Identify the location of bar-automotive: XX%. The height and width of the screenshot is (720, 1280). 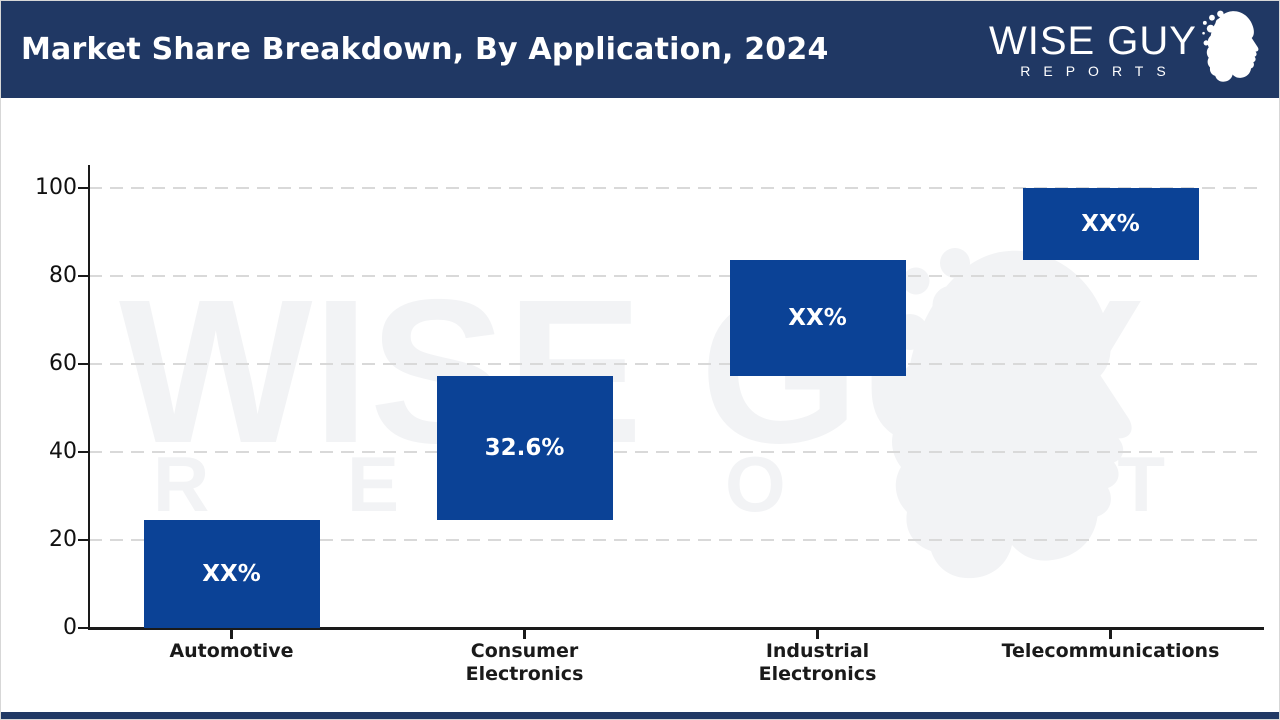
(231, 573).